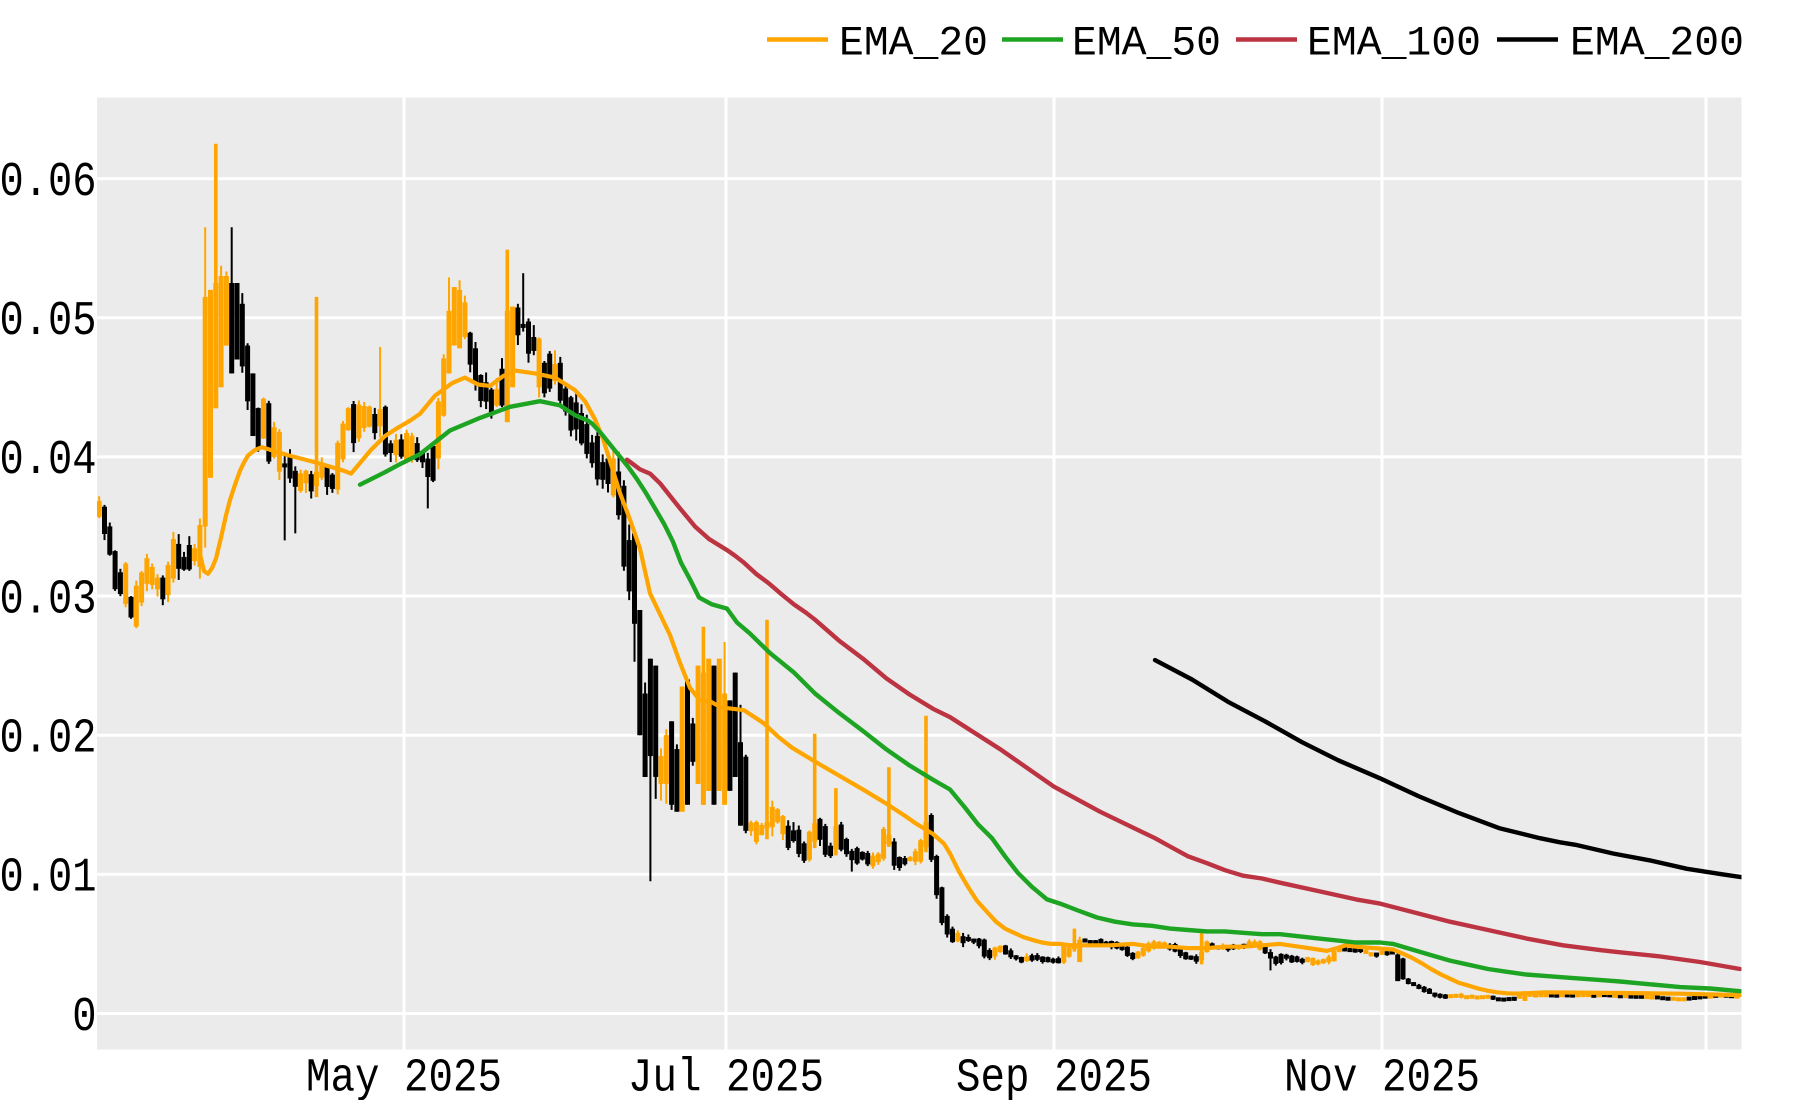  I want to click on svg-text: EMA_100, so click(1394, 44).